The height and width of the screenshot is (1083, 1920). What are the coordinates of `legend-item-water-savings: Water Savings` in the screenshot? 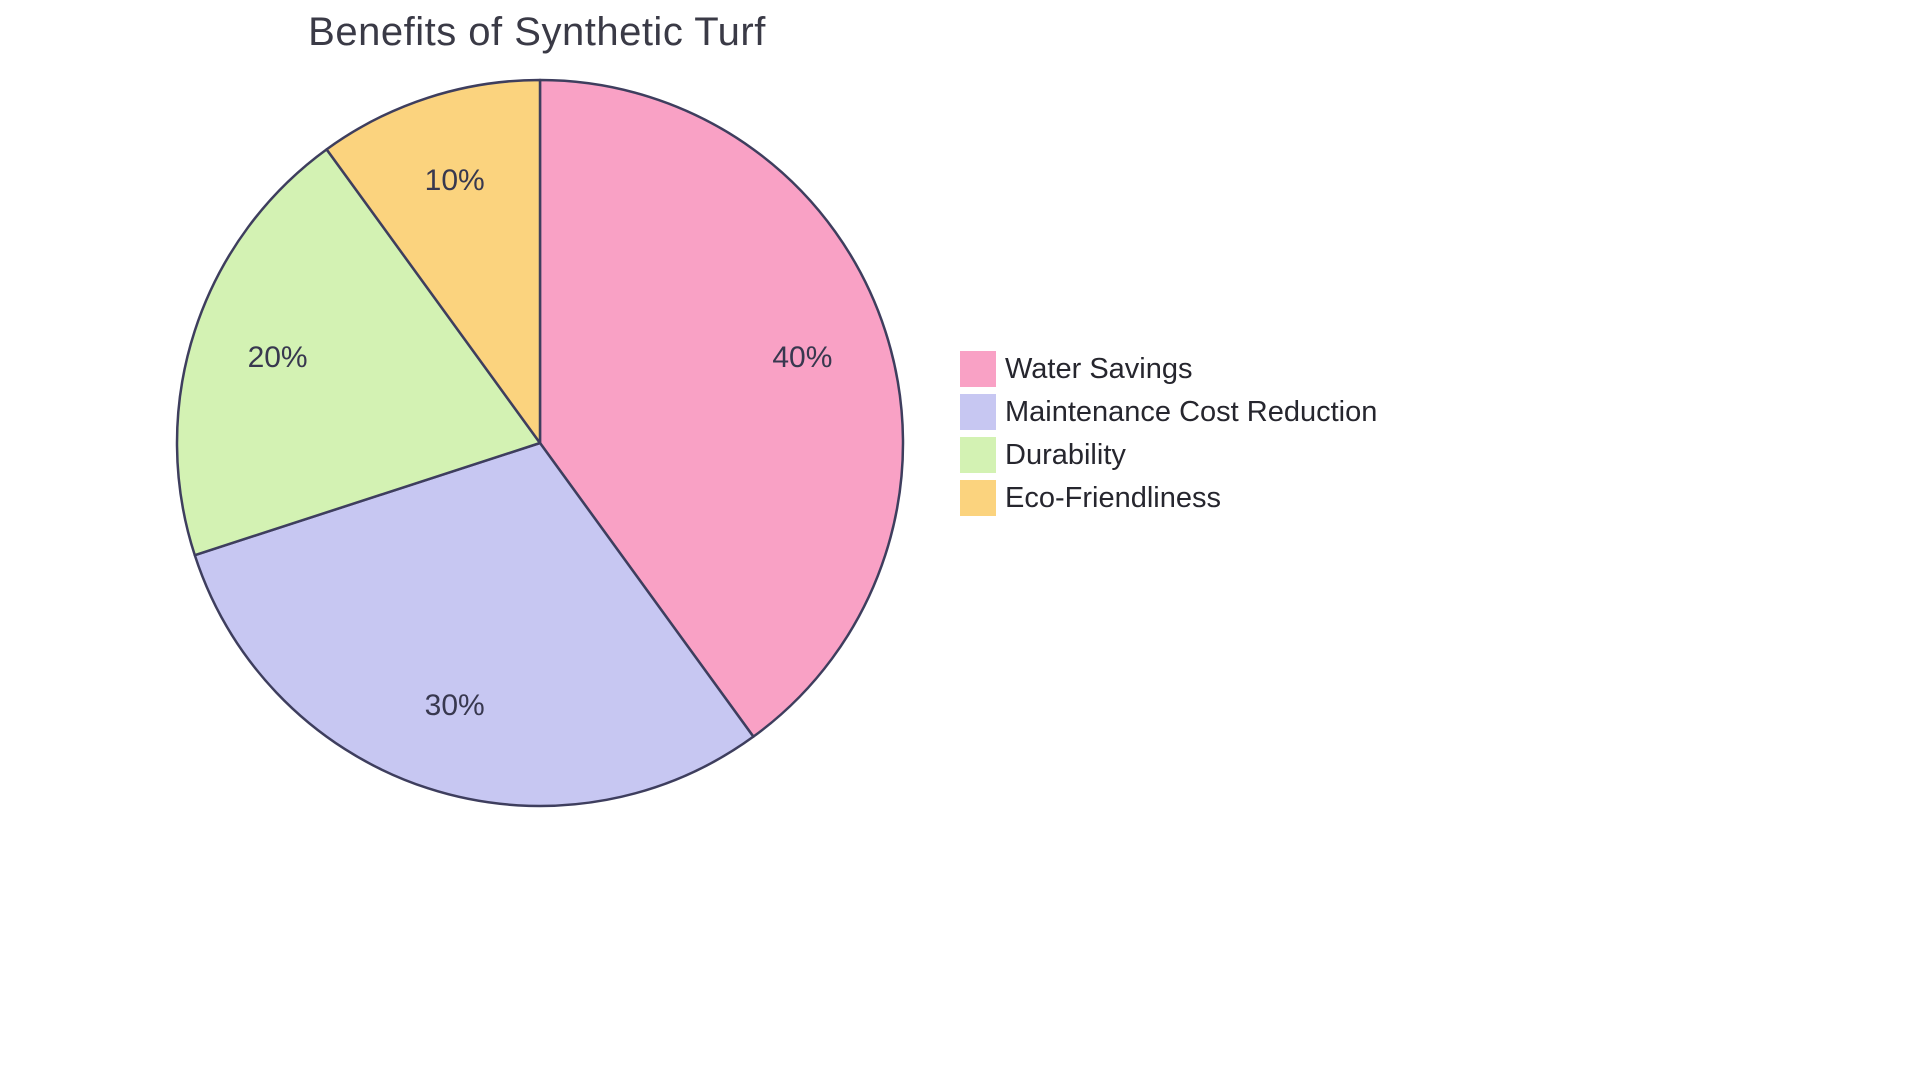 It's located at (1168, 369).